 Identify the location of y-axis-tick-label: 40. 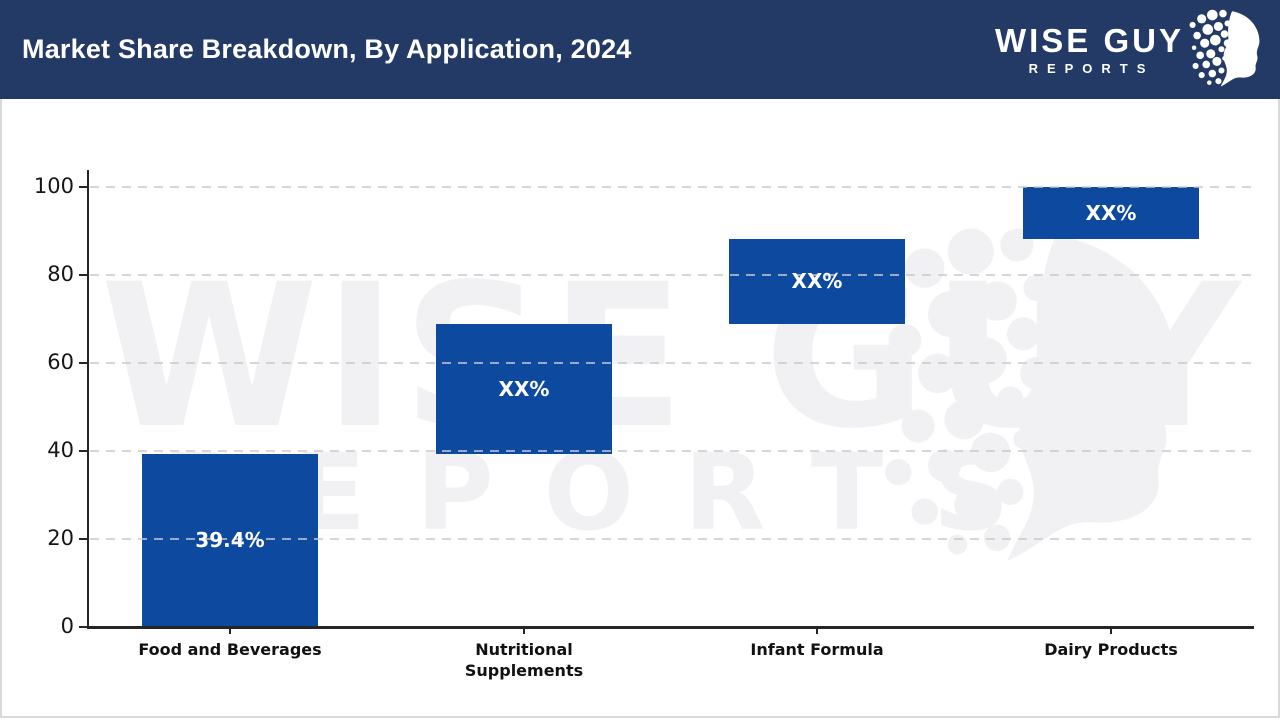
(60, 450).